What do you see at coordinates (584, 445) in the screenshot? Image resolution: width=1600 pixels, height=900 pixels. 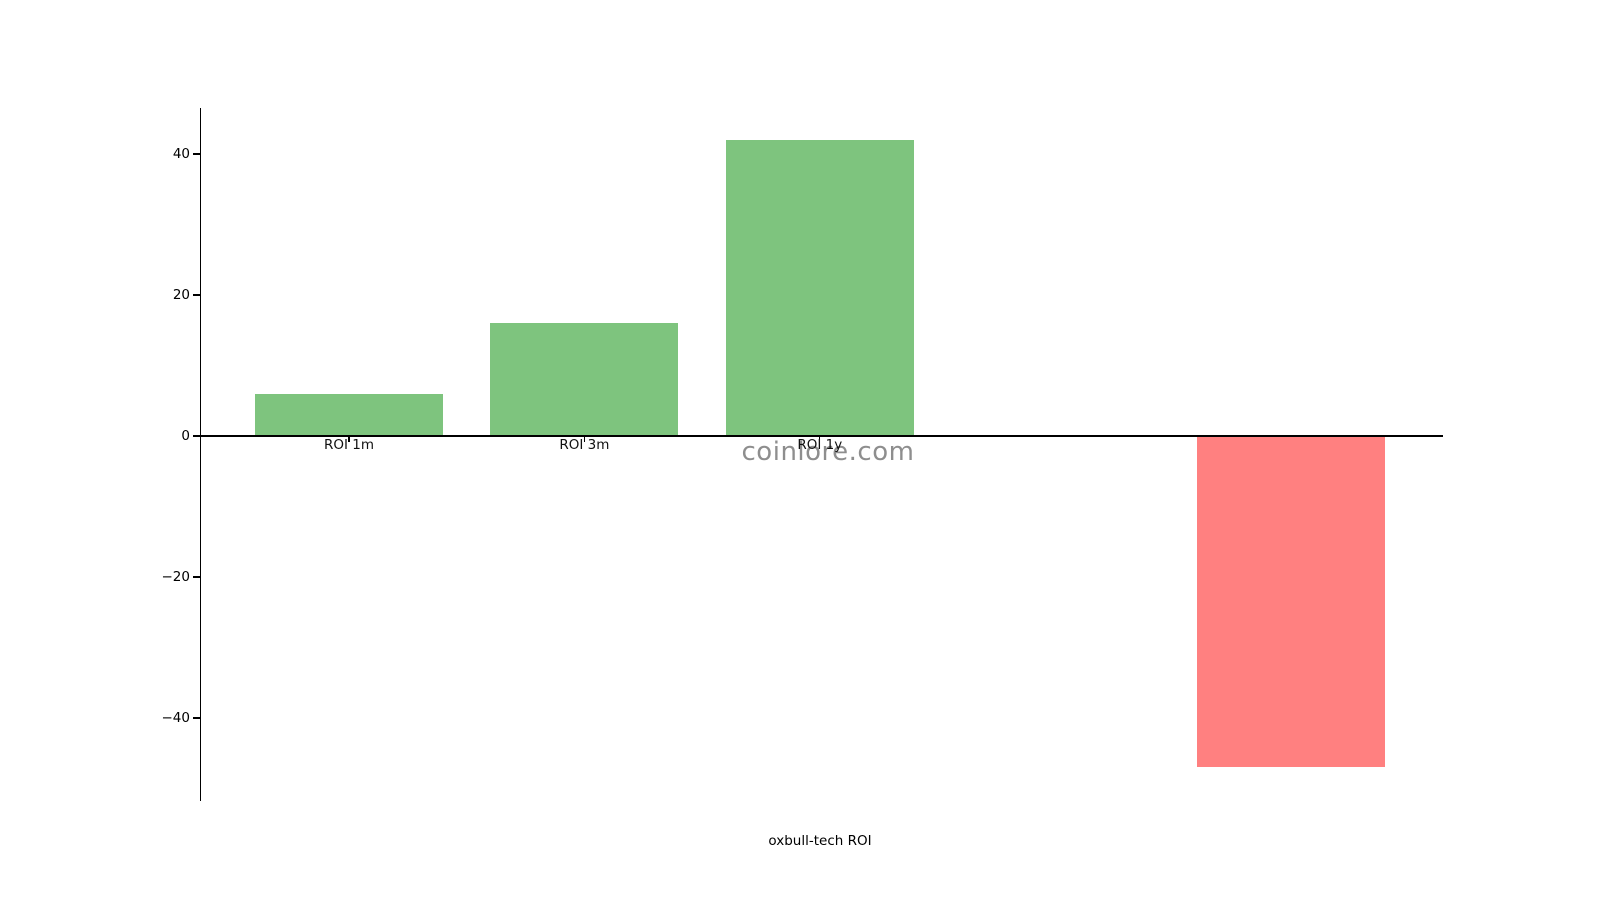 I see `x-tick-label: ROI 3m` at bounding box center [584, 445].